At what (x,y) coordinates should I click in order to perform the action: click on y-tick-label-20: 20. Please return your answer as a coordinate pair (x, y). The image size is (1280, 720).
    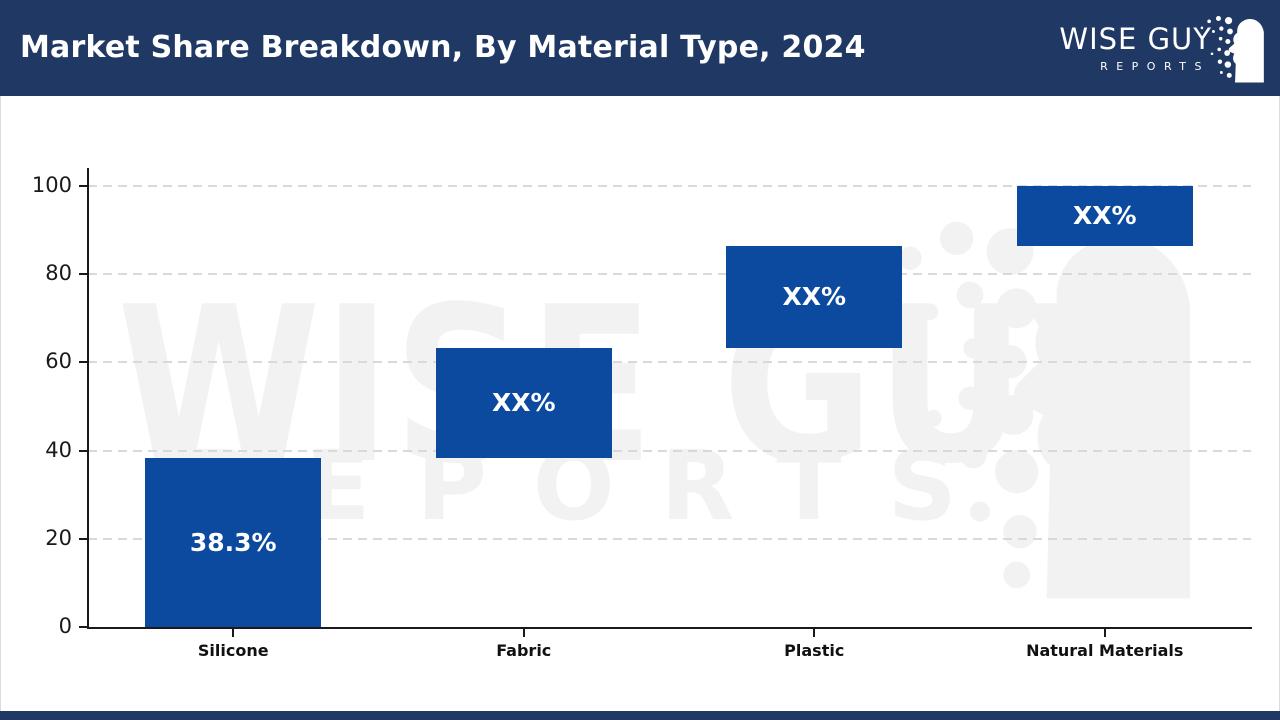
    Looking at the image, I should click on (58, 537).